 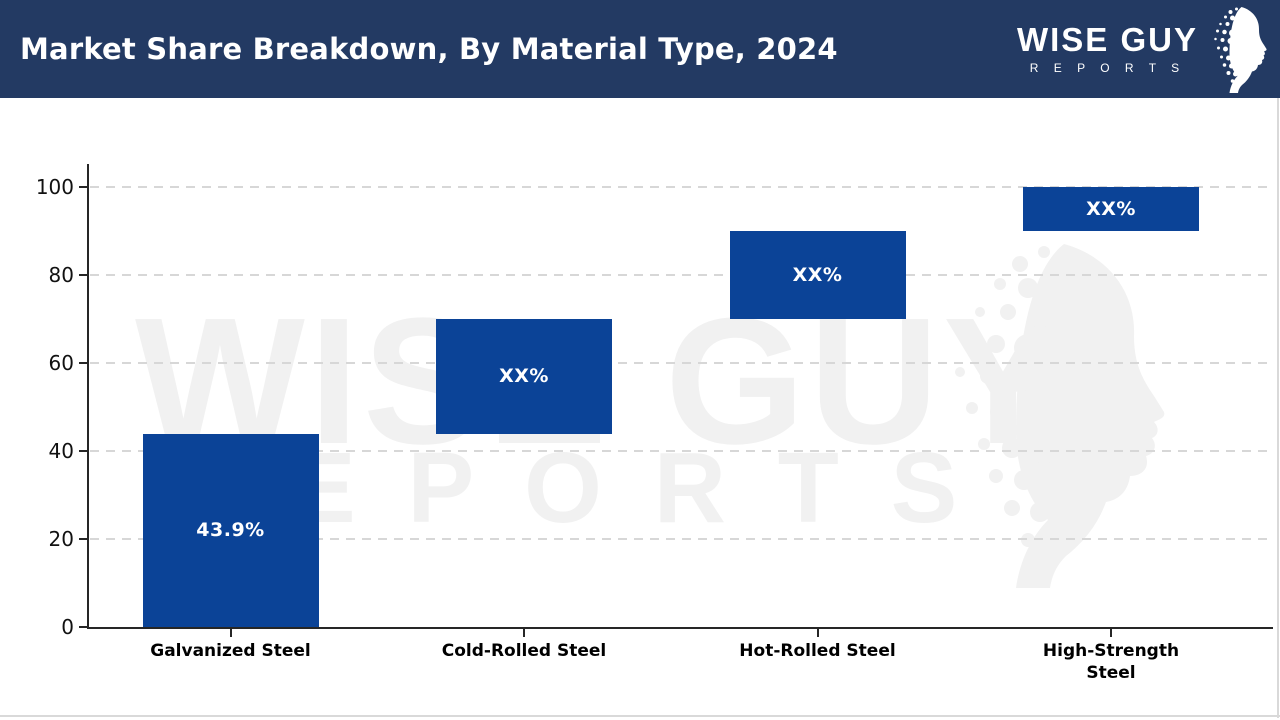 I want to click on y-axis-tick-label: 0, so click(x=67, y=627).